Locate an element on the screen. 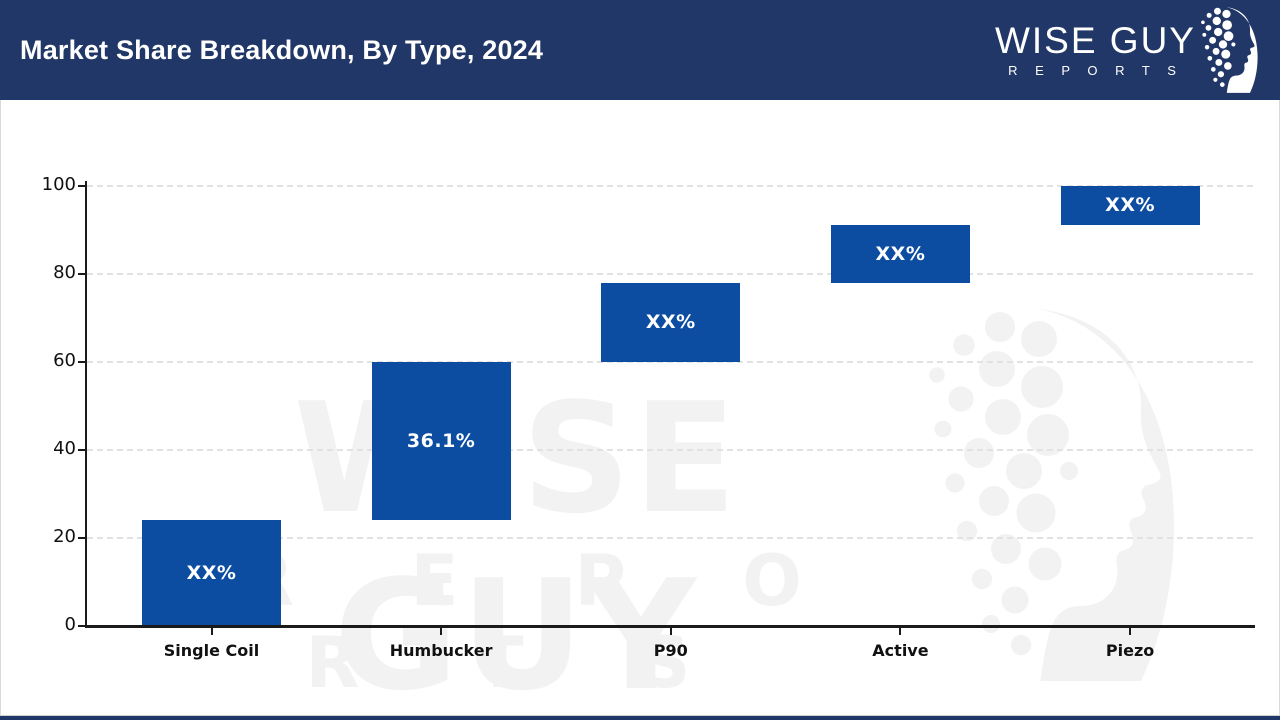 The image size is (1280, 720). bar-active: XX% is located at coordinates (900, 253).